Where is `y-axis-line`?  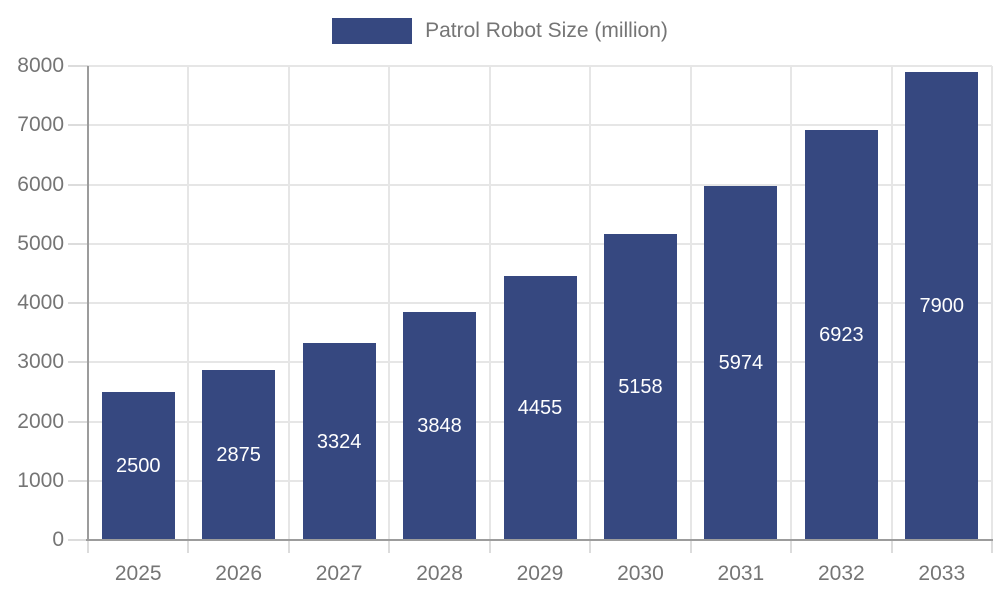
y-axis-line is located at coordinates (88, 303).